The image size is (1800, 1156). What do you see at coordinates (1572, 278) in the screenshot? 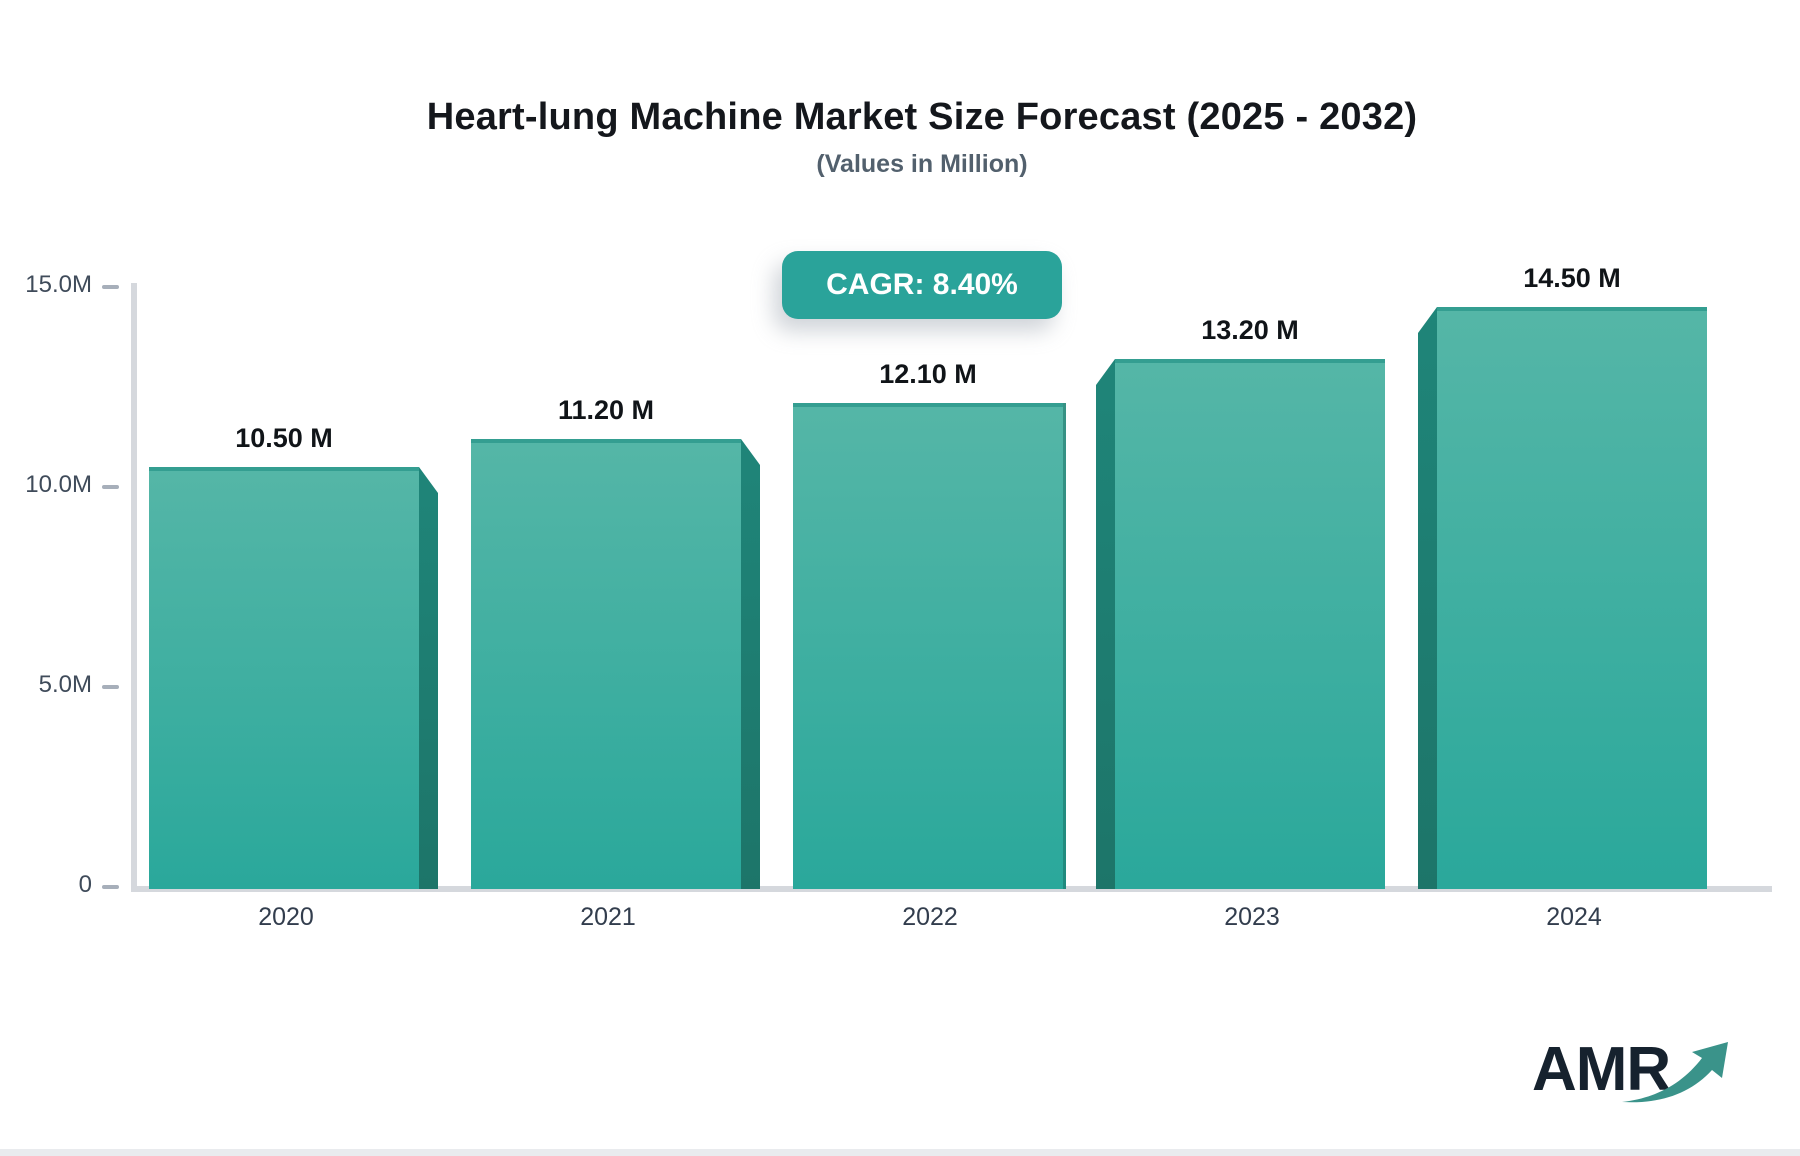
I see `bar-value-label-2024: 14.50 M` at bounding box center [1572, 278].